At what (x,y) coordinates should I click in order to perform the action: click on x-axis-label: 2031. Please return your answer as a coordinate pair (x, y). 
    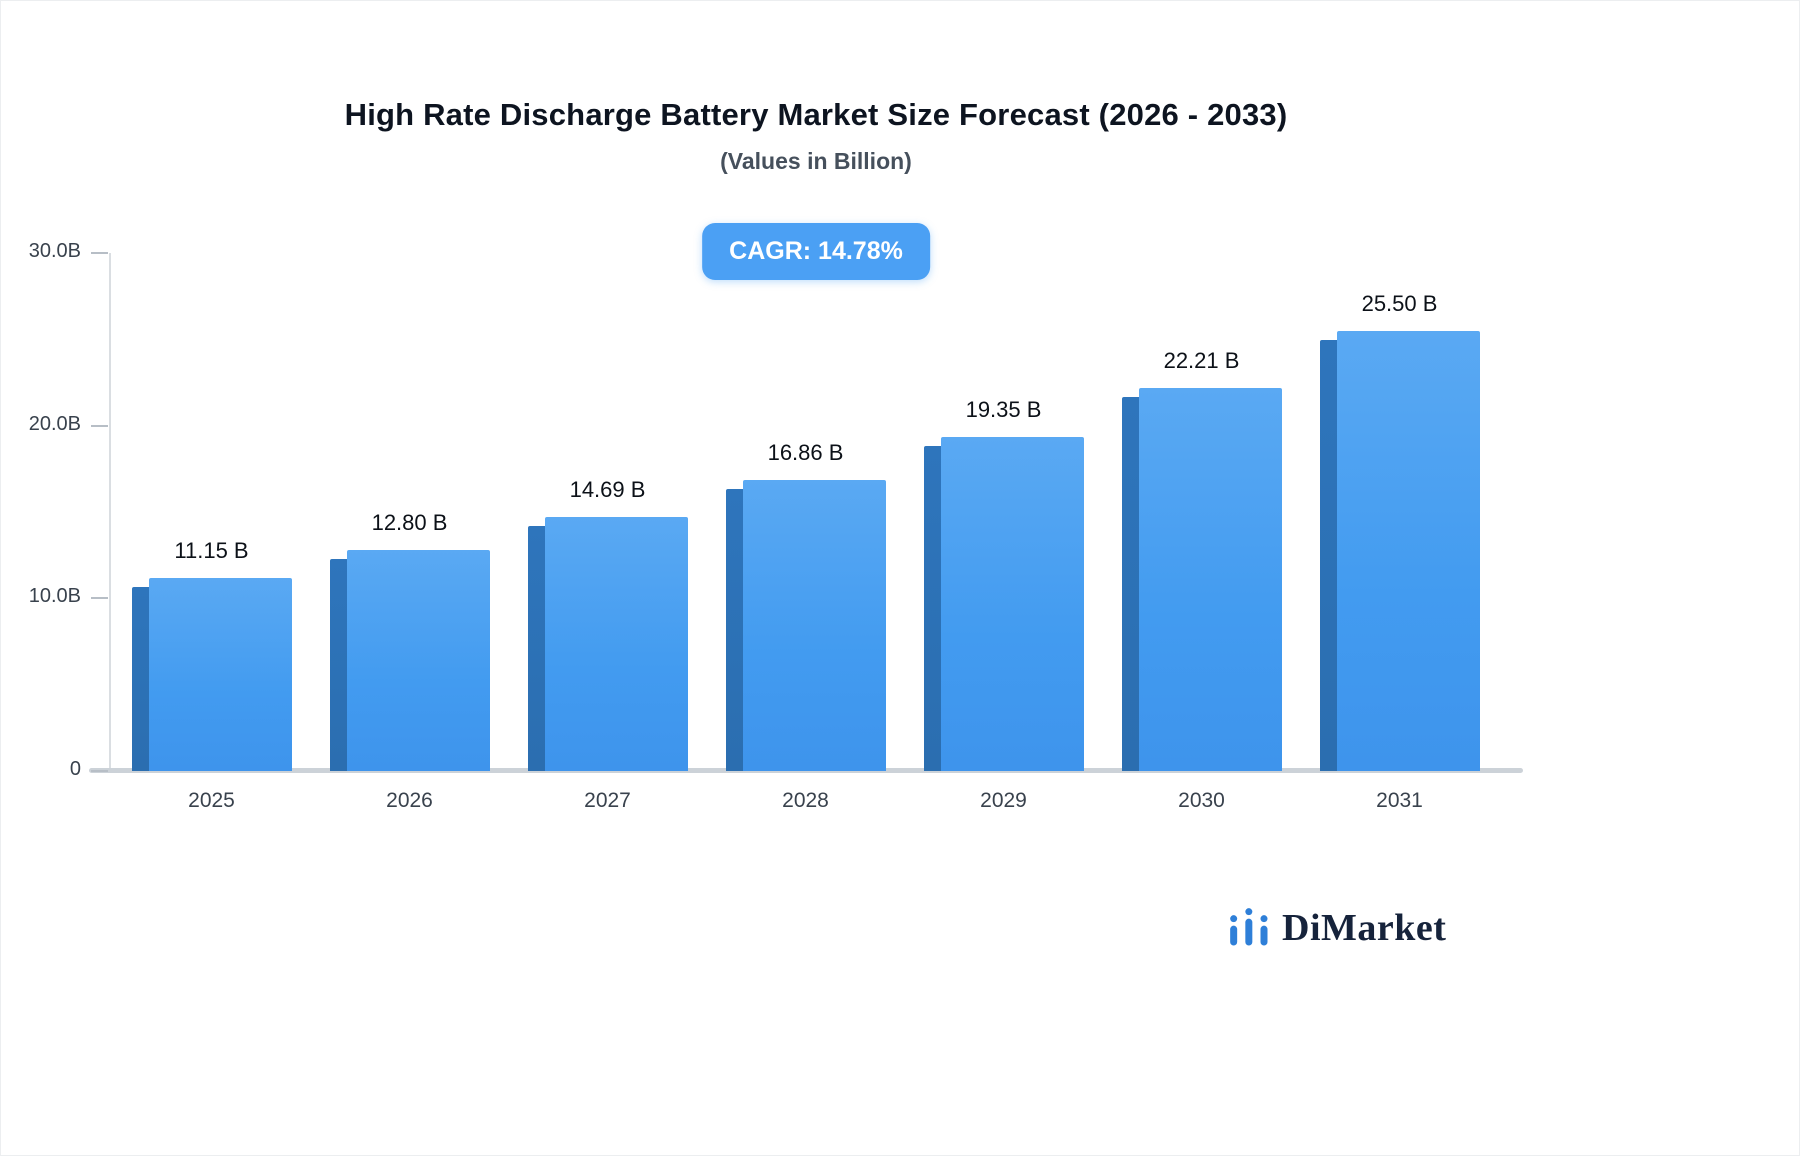
    Looking at the image, I should click on (1399, 800).